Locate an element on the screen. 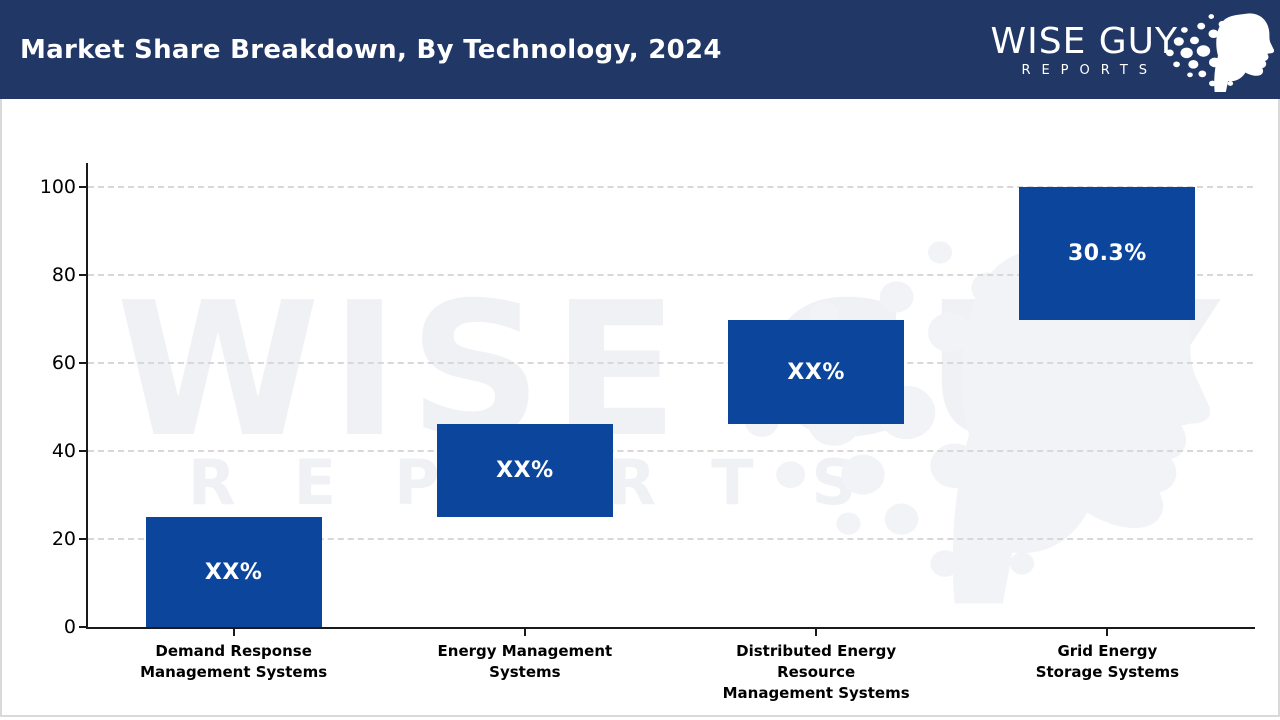 This screenshot has width=1280, height=720. bar-value-label-2: XX% is located at coordinates (525, 471).